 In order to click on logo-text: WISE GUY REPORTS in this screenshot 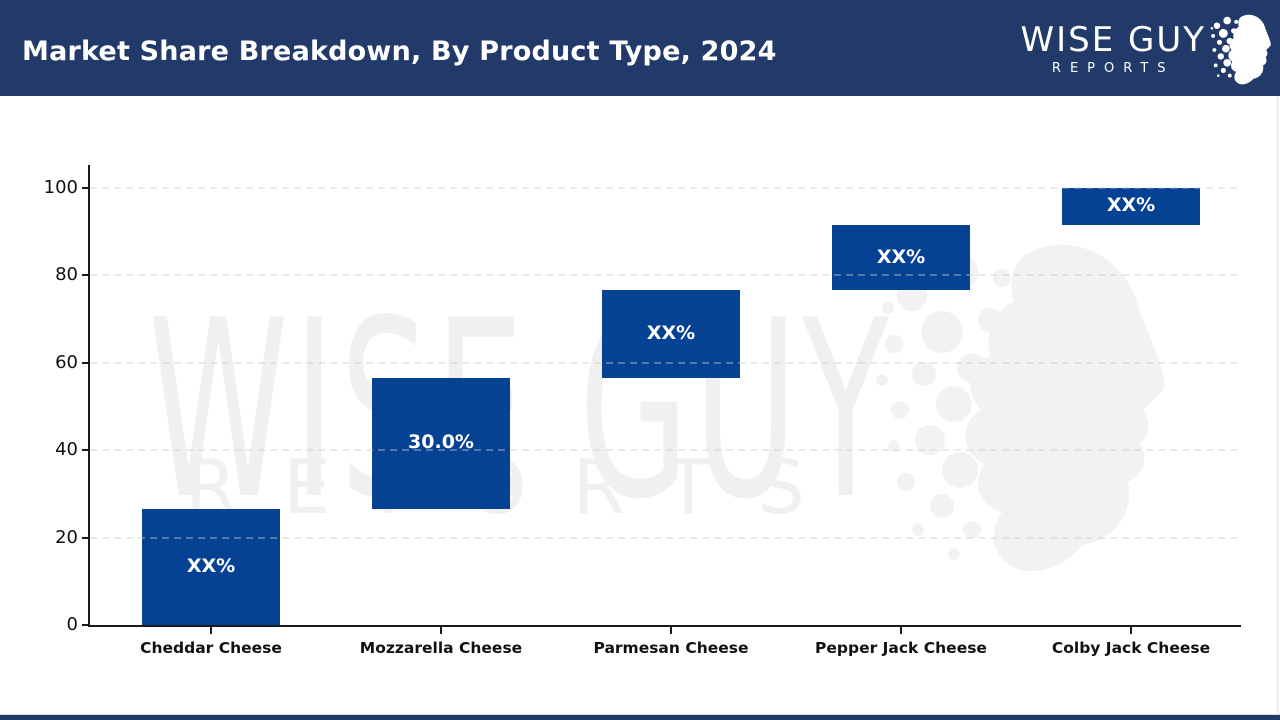, I will do `click(1113, 50)`.